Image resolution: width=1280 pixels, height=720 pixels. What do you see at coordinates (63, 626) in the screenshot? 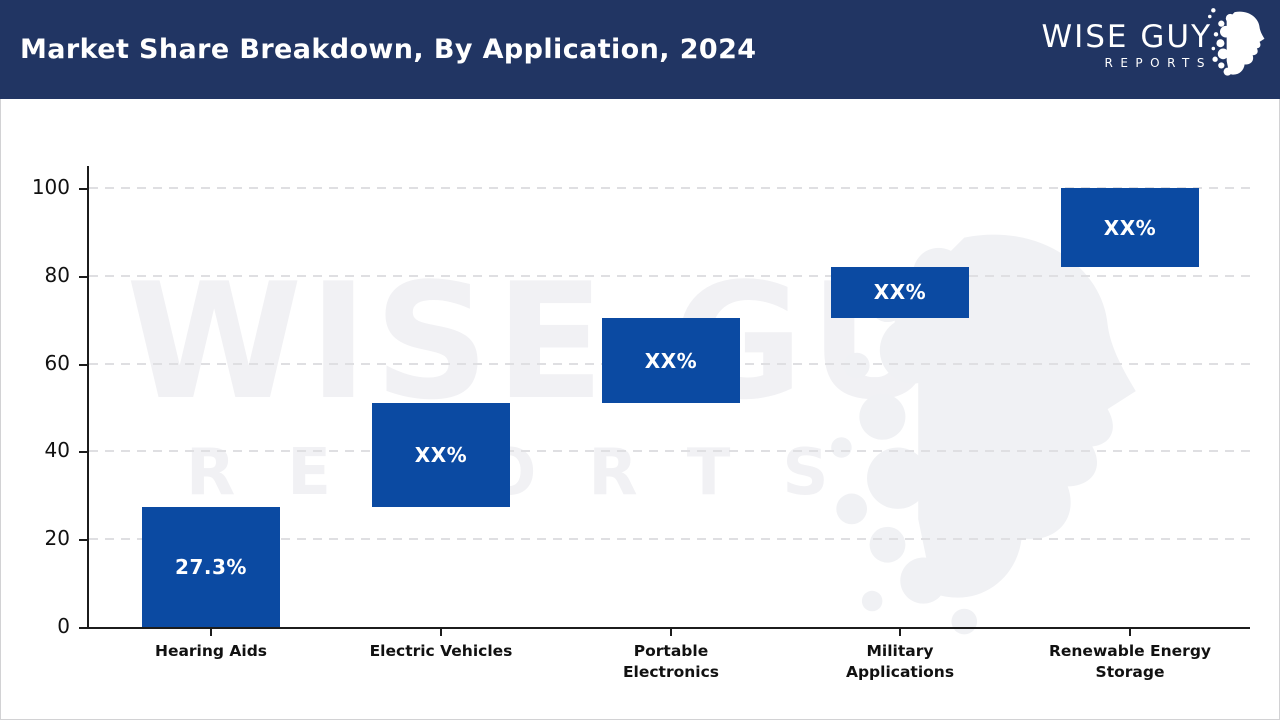
I see `y-tick-label: 0` at bounding box center [63, 626].